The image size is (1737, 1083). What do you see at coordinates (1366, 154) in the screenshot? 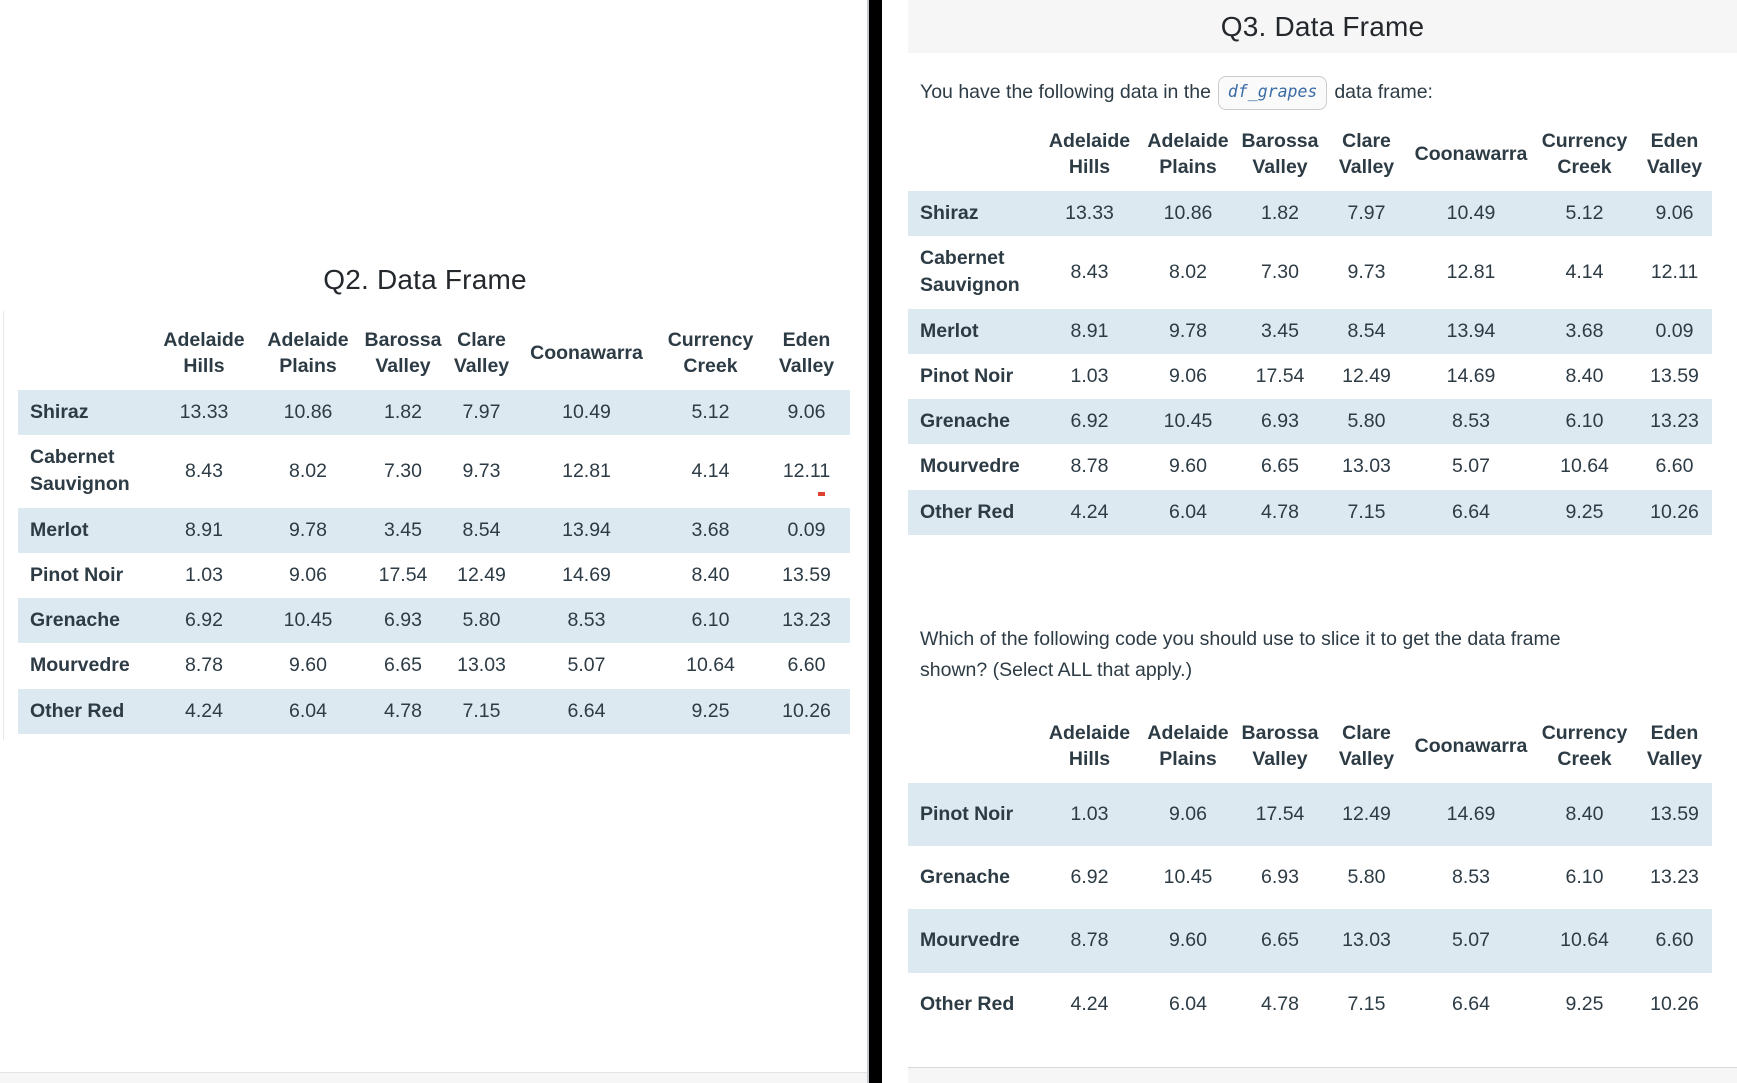
I see `column-header: Clare Valley` at bounding box center [1366, 154].